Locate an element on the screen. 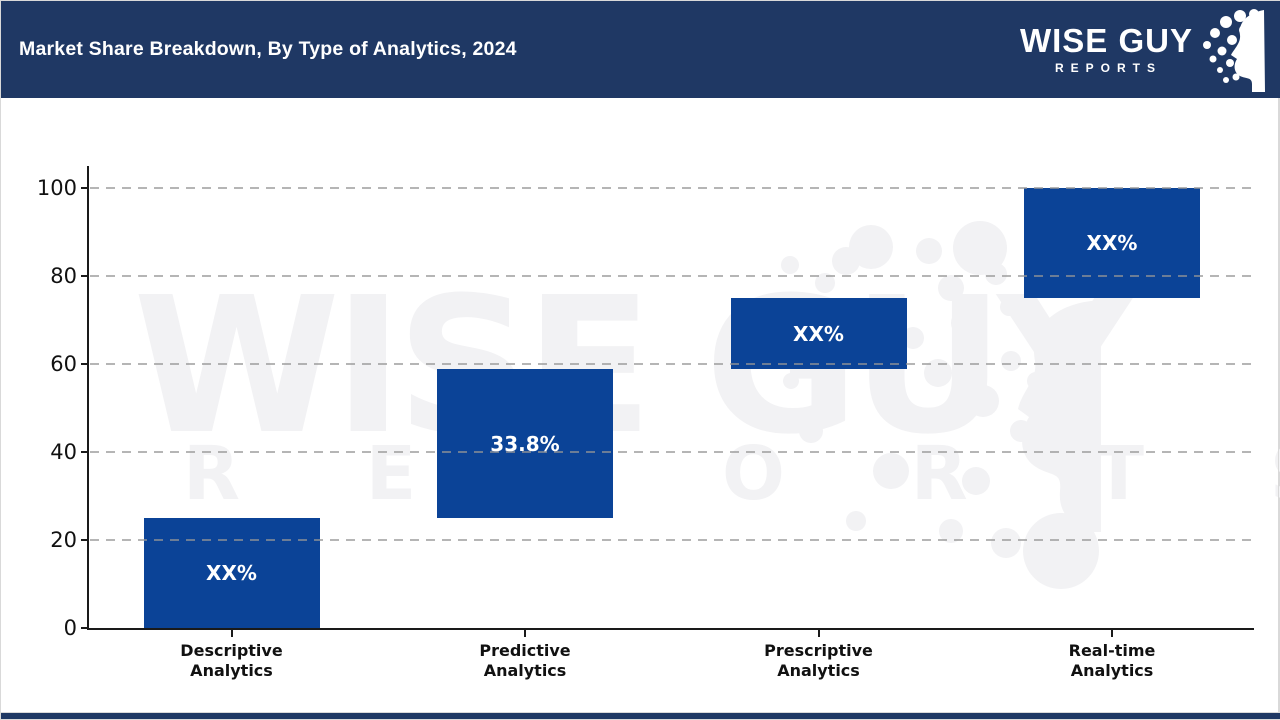 The width and height of the screenshot is (1280, 720). x-axis-category-line: Predictive is located at coordinates (525, 650).